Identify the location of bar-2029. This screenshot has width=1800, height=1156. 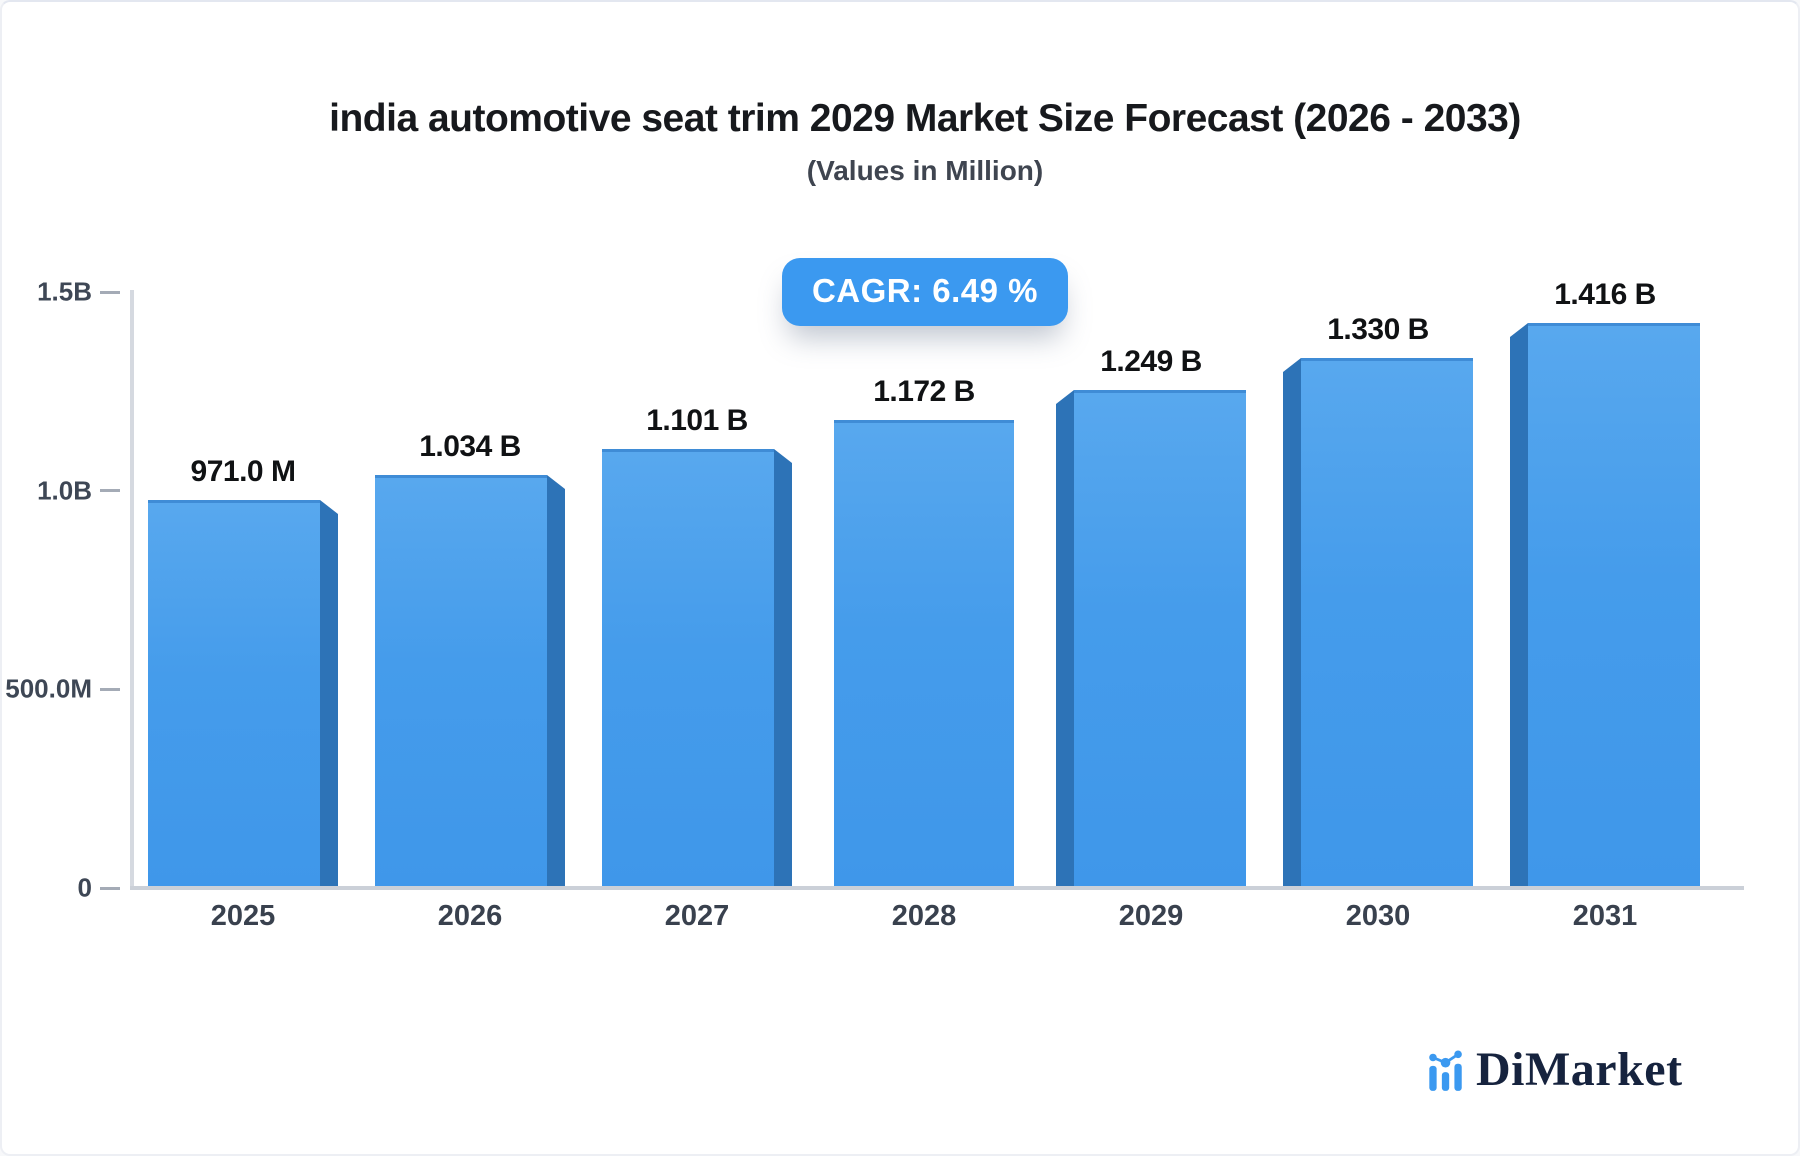
(1151, 638).